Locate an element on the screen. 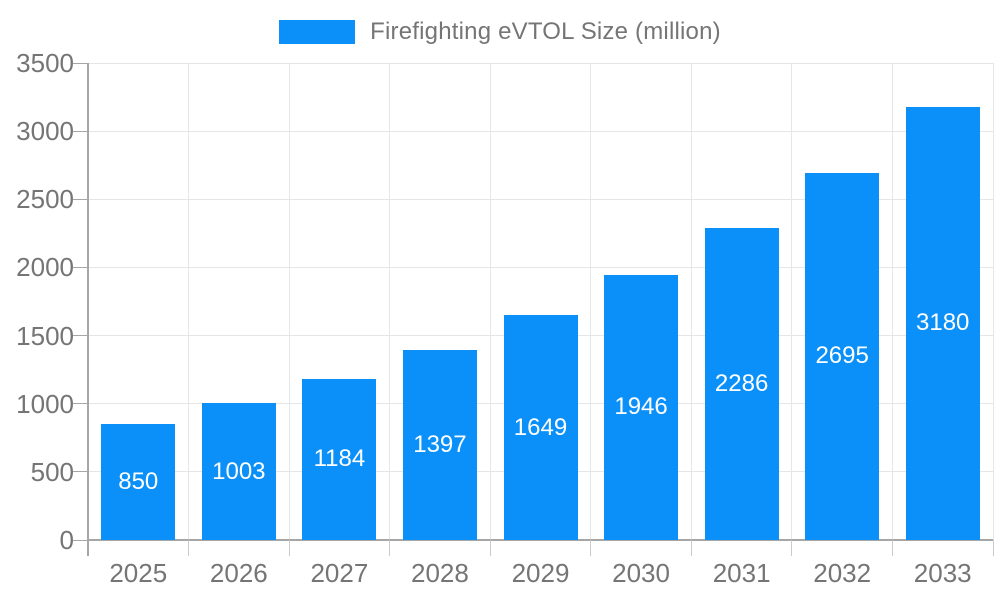 The width and height of the screenshot is (1000, 600). bar-value-label: 1003 is located at coordinates (239, 471).